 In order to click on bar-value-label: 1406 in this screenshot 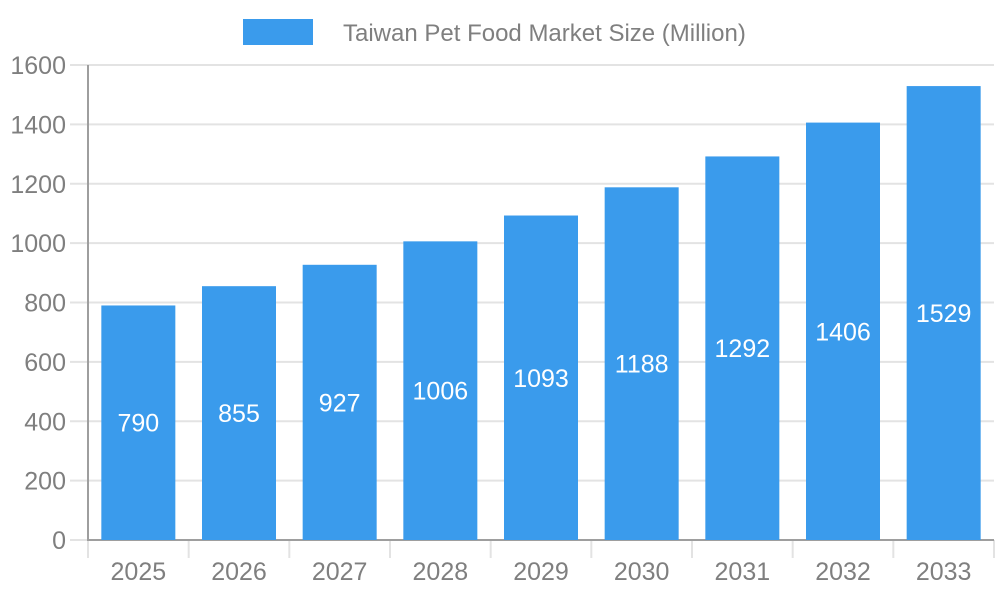, I will do `click(843, 332)`.